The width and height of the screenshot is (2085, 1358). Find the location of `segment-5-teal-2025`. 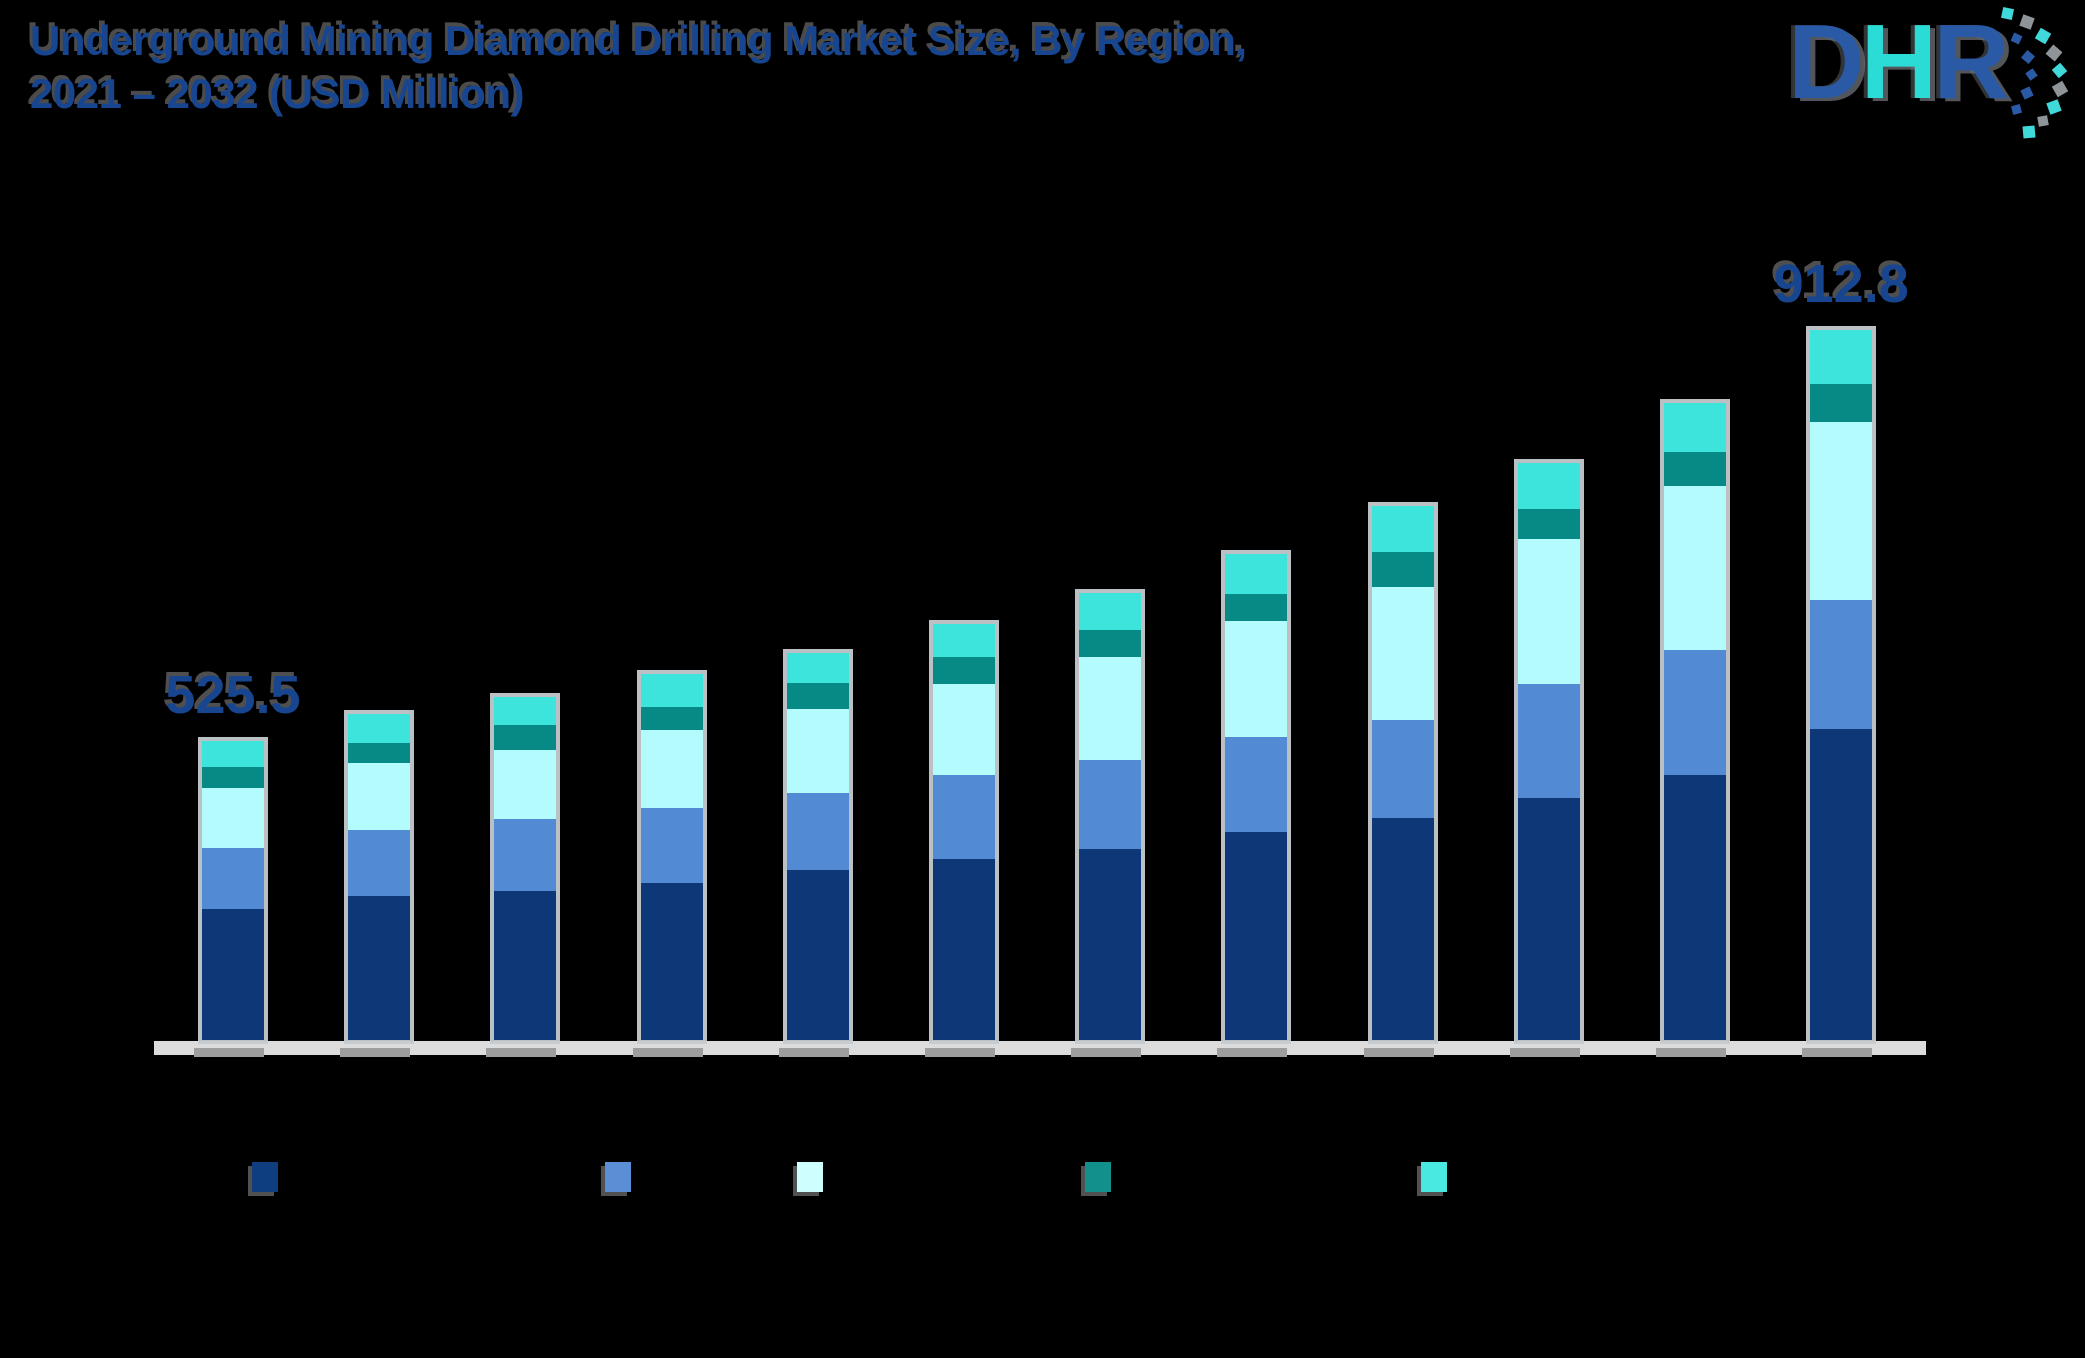

segment-5-teal-2025 is located at coordinates (817, 668).